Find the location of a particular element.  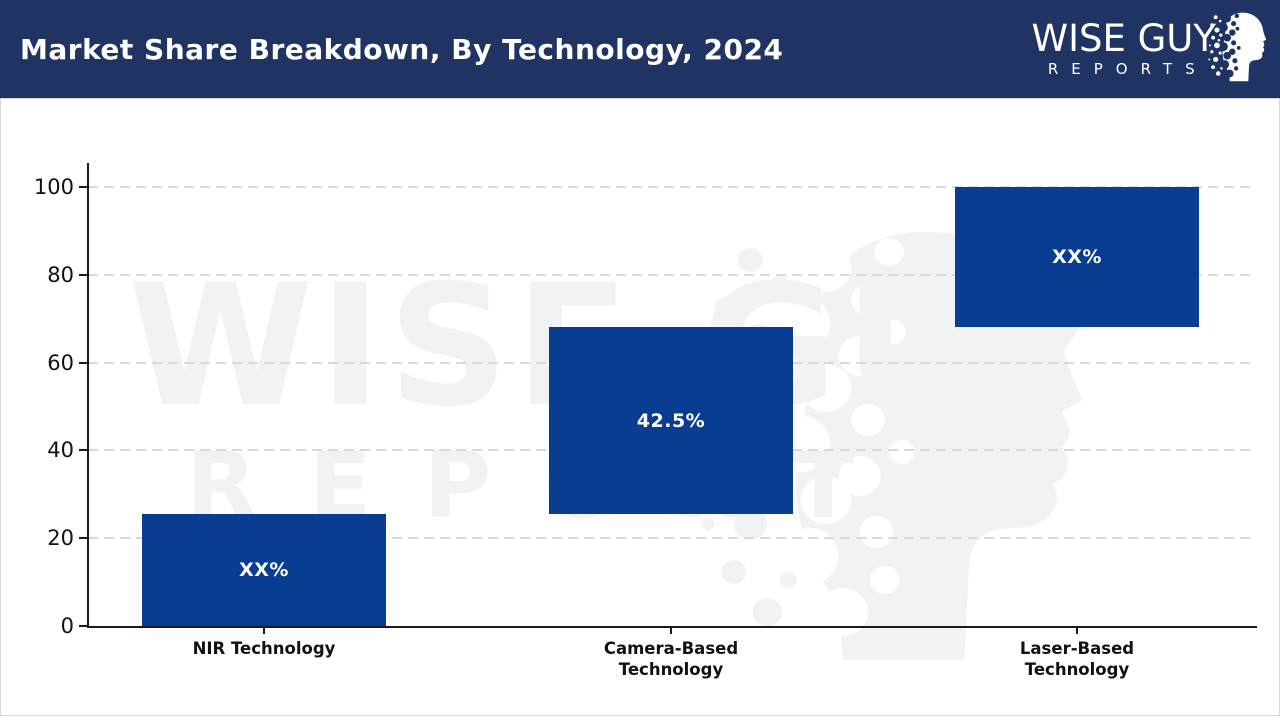

x-tick-label: Camera-Based Technology is located at coordinates (671, 659).